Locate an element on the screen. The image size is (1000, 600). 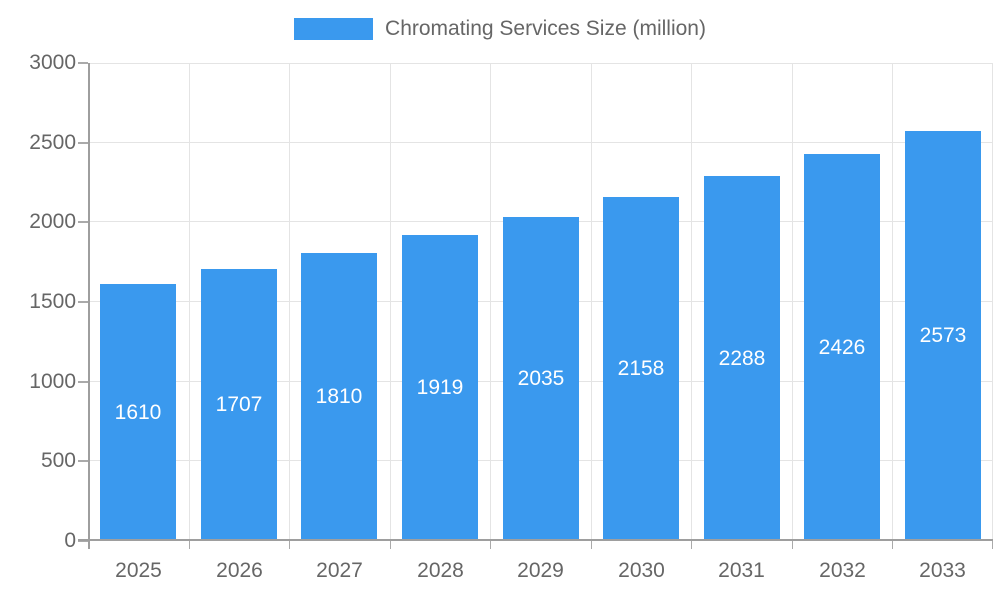
x-axis-label: 2032 is located at coordinates (842, 570).